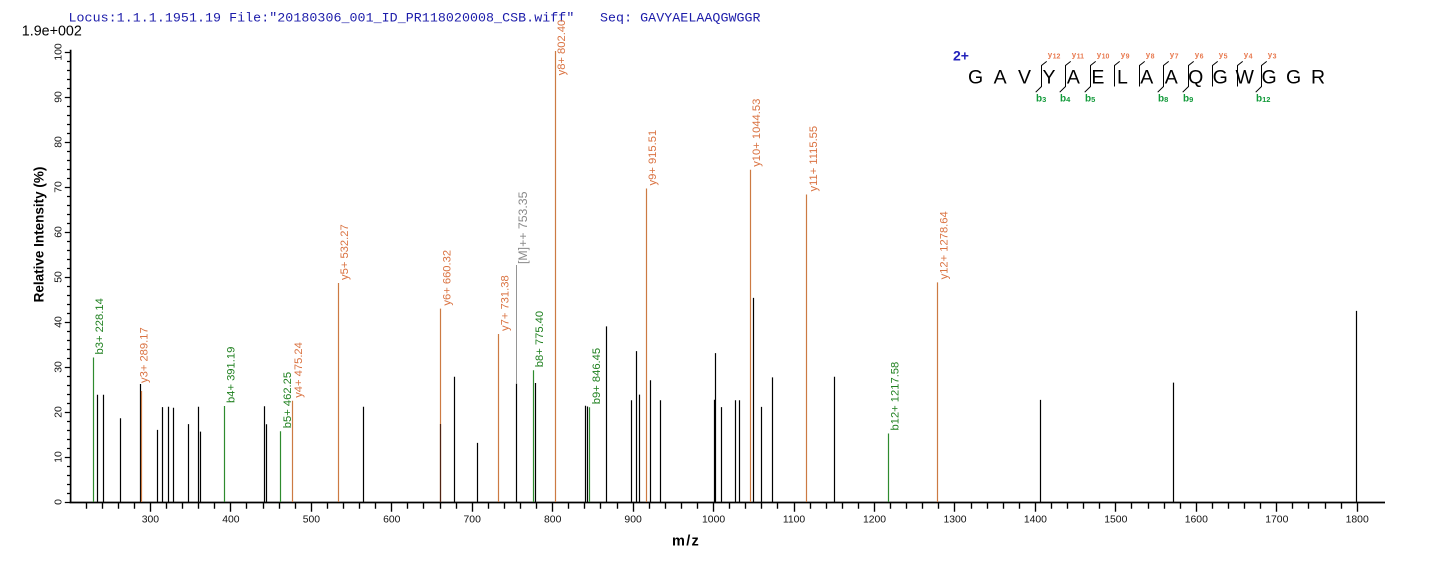 The width and height of the screenshot is (1436, 562). Describe the element at coordinates (39, 235) in the screenshot. I see `svg-text: Relative Intensity (%)` at that location.